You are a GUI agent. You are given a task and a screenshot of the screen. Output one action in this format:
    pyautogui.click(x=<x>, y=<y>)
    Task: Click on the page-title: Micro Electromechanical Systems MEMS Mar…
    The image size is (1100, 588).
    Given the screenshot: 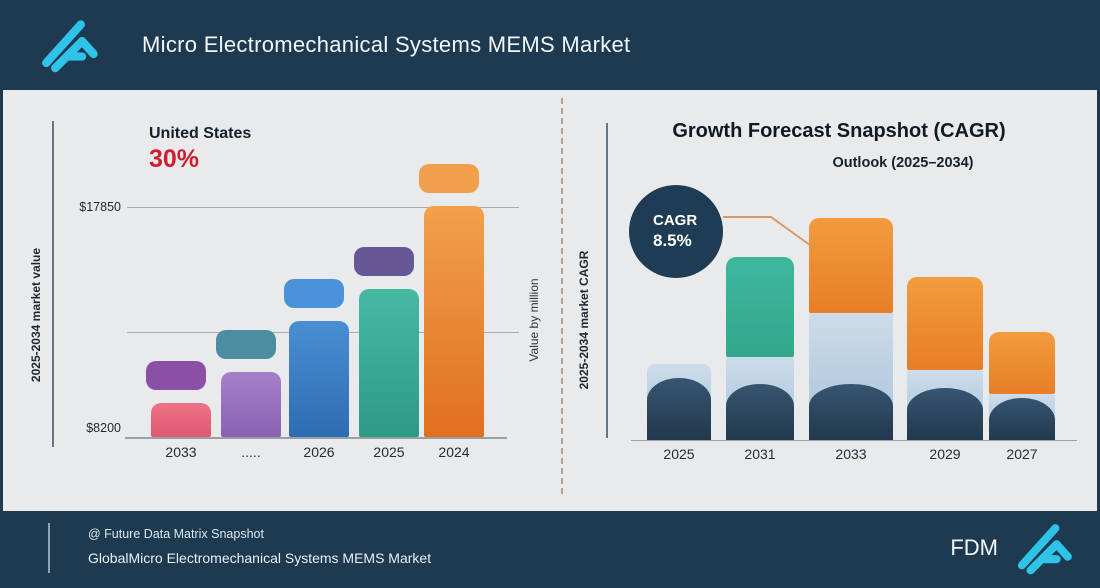 What is the action you would take?
    pyautogui.click(x=386, y=44)
    